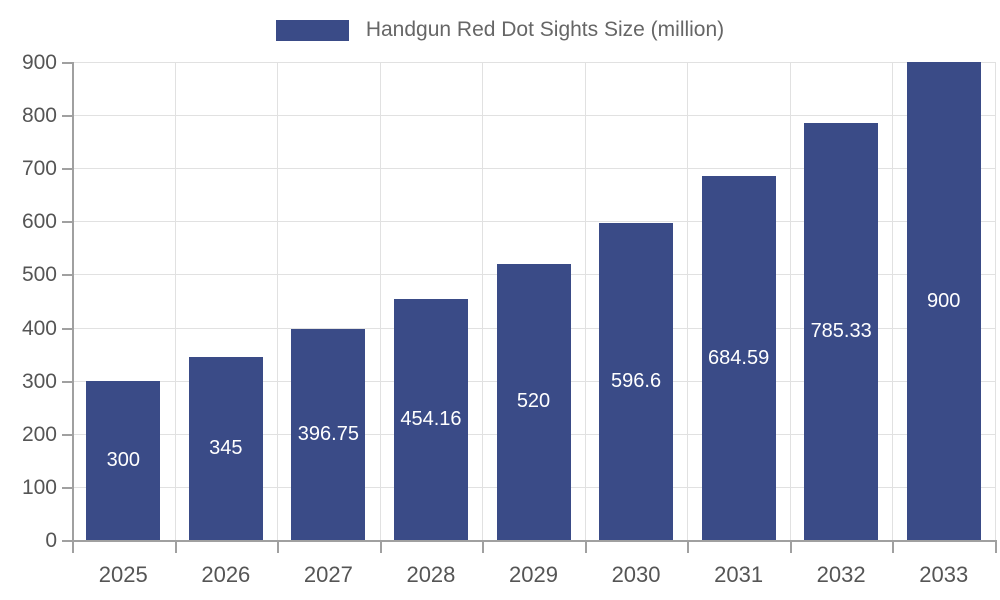 The height and width of the screenshot is (600, 1000). Describe the element at coordinates (73, 301) in the screenshot. I see `y-axis-line` at that location.